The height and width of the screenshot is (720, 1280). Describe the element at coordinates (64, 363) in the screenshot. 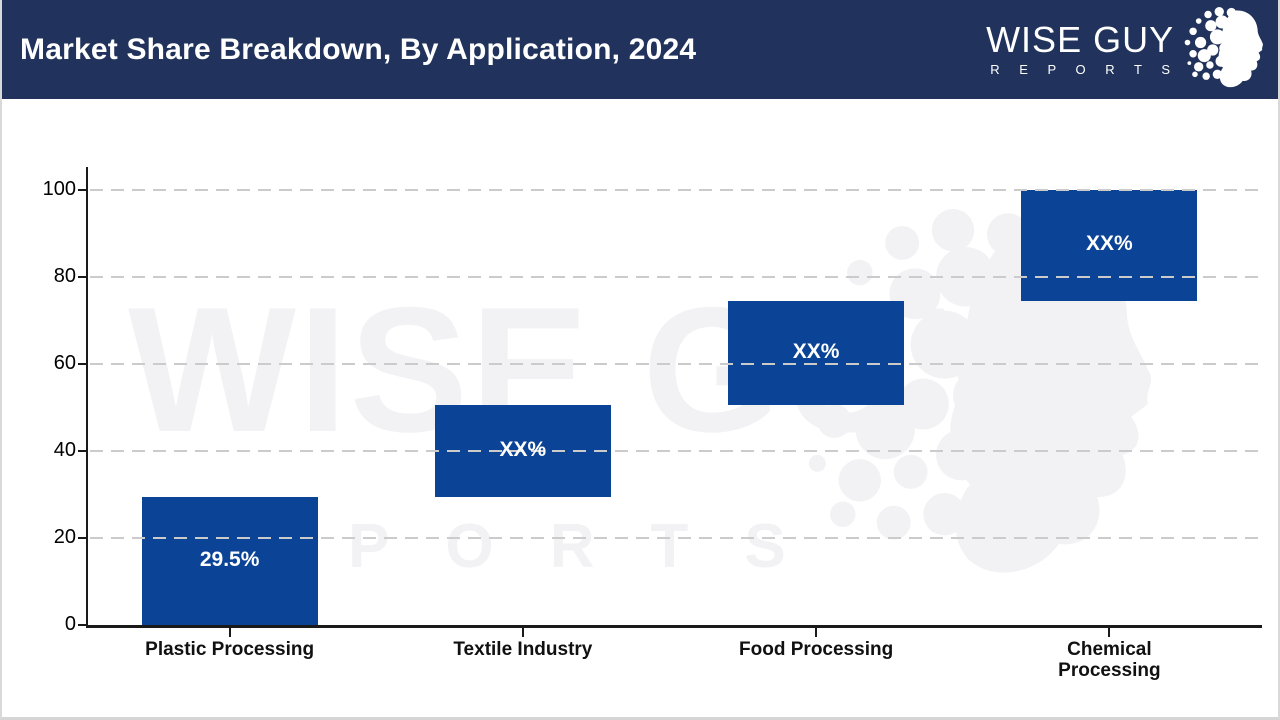

I see `y-tick-label-60: 60` at that location.